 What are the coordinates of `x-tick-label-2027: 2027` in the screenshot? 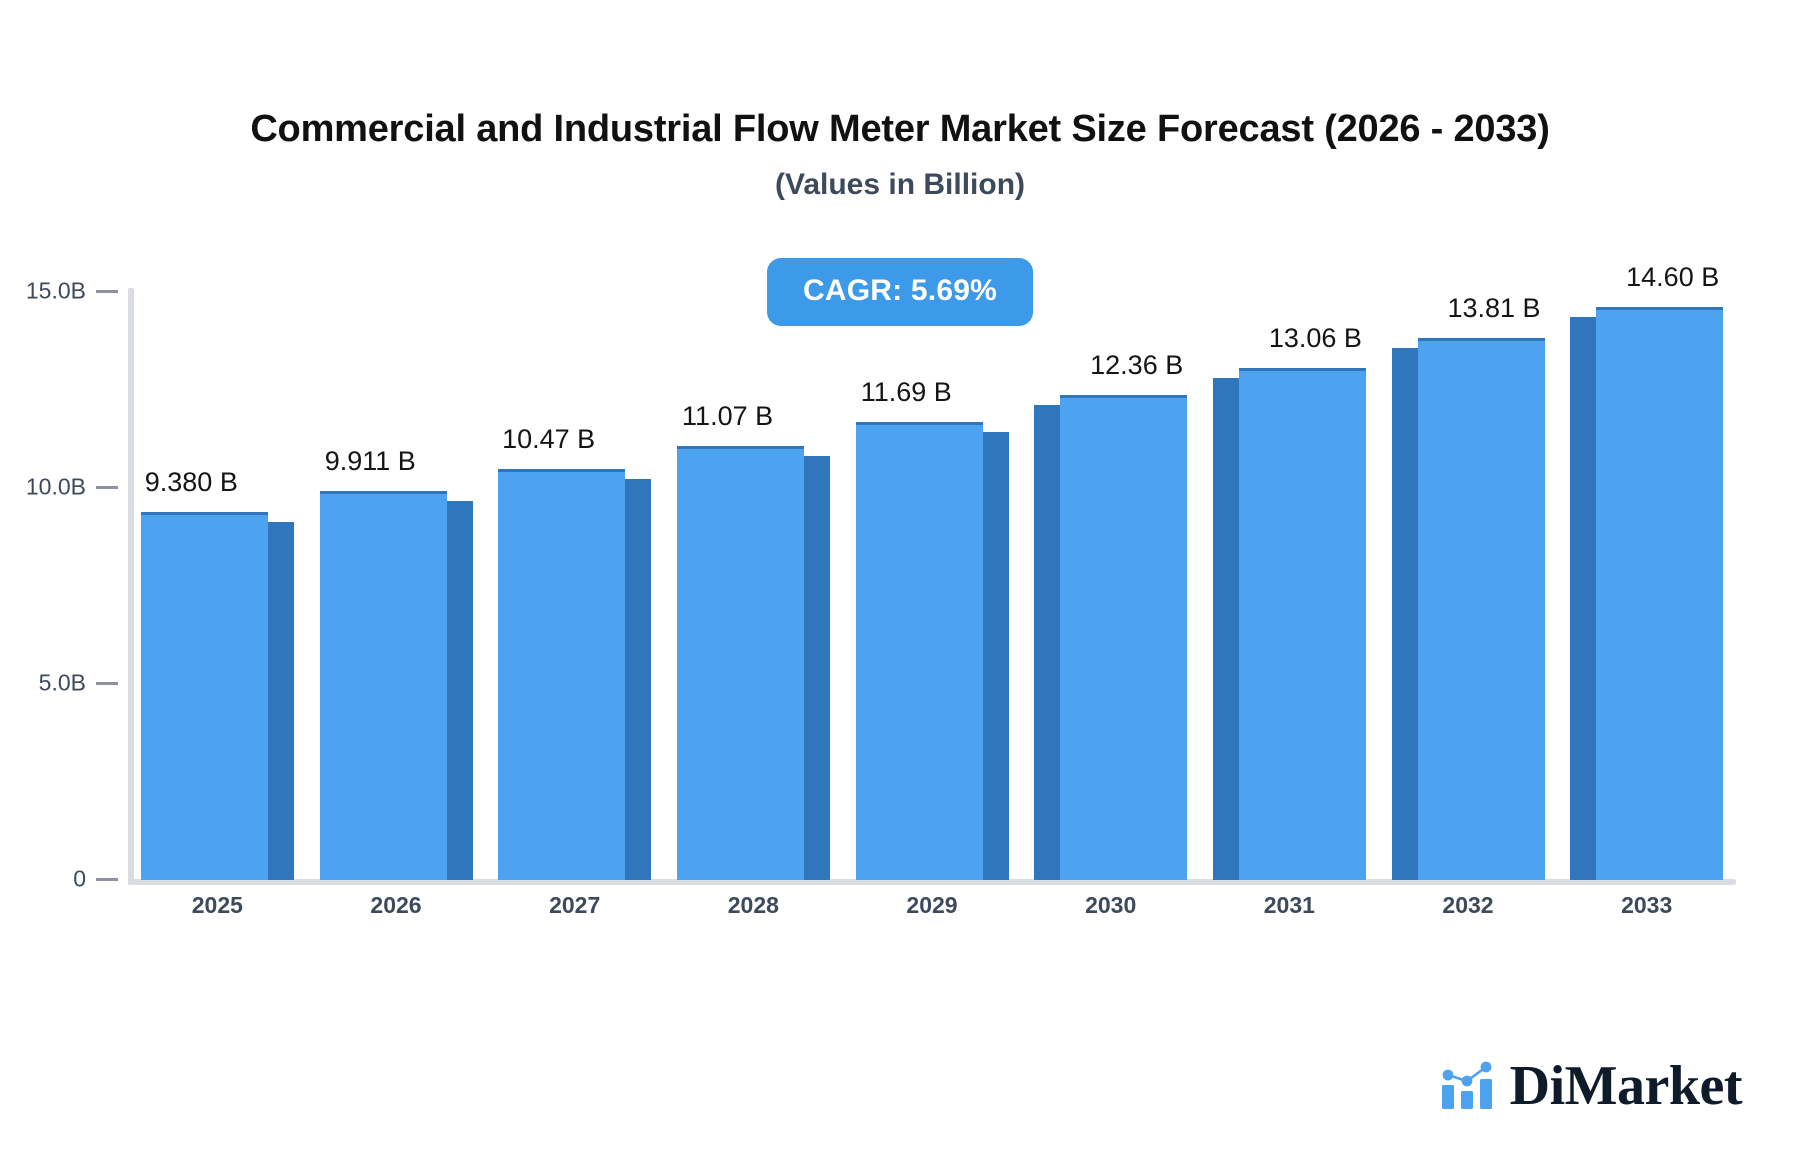 It's located at (575, 905).